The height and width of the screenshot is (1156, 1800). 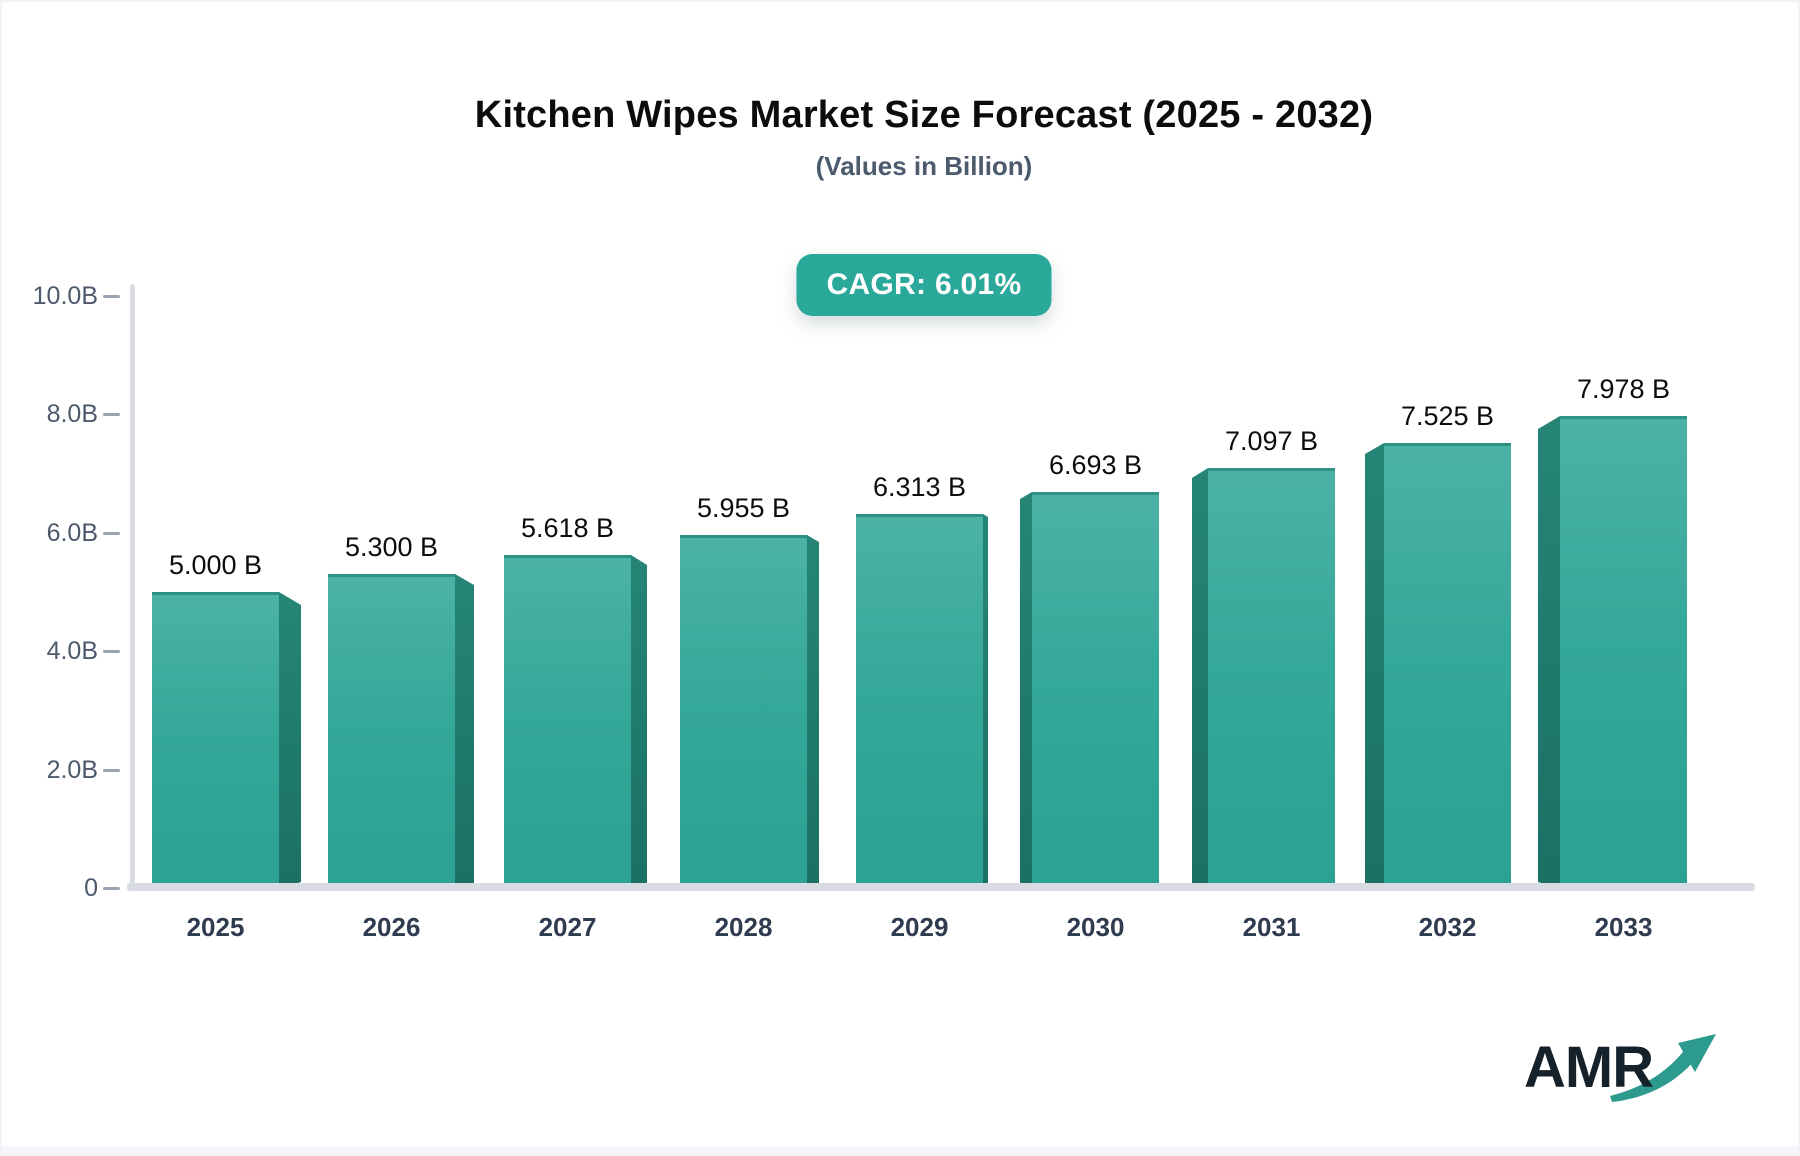 I want to click on bar-2032, so click(x=1447, y=667).